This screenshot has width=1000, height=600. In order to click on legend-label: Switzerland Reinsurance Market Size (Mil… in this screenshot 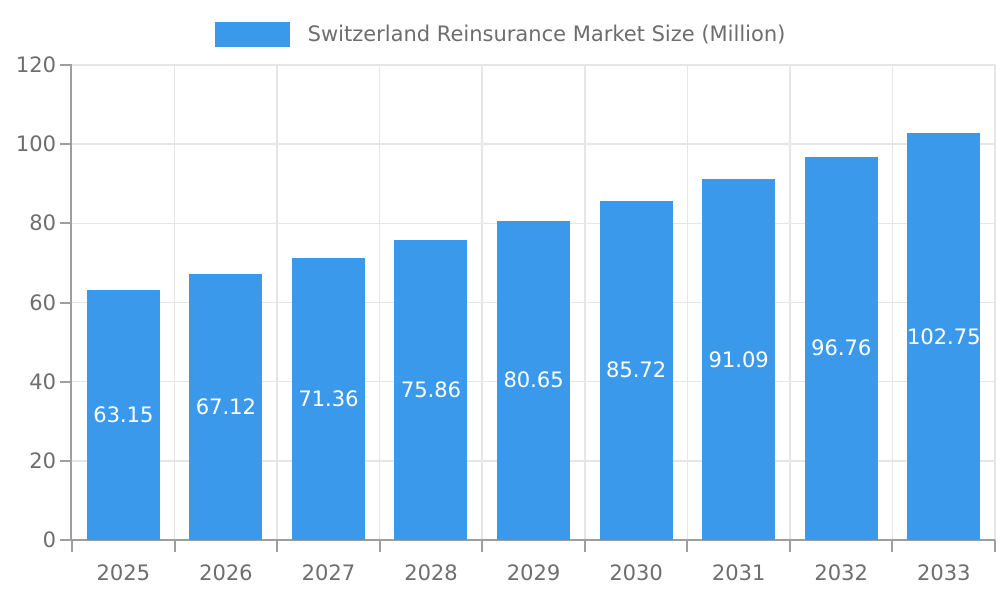, I will do `click(546, 34)`.